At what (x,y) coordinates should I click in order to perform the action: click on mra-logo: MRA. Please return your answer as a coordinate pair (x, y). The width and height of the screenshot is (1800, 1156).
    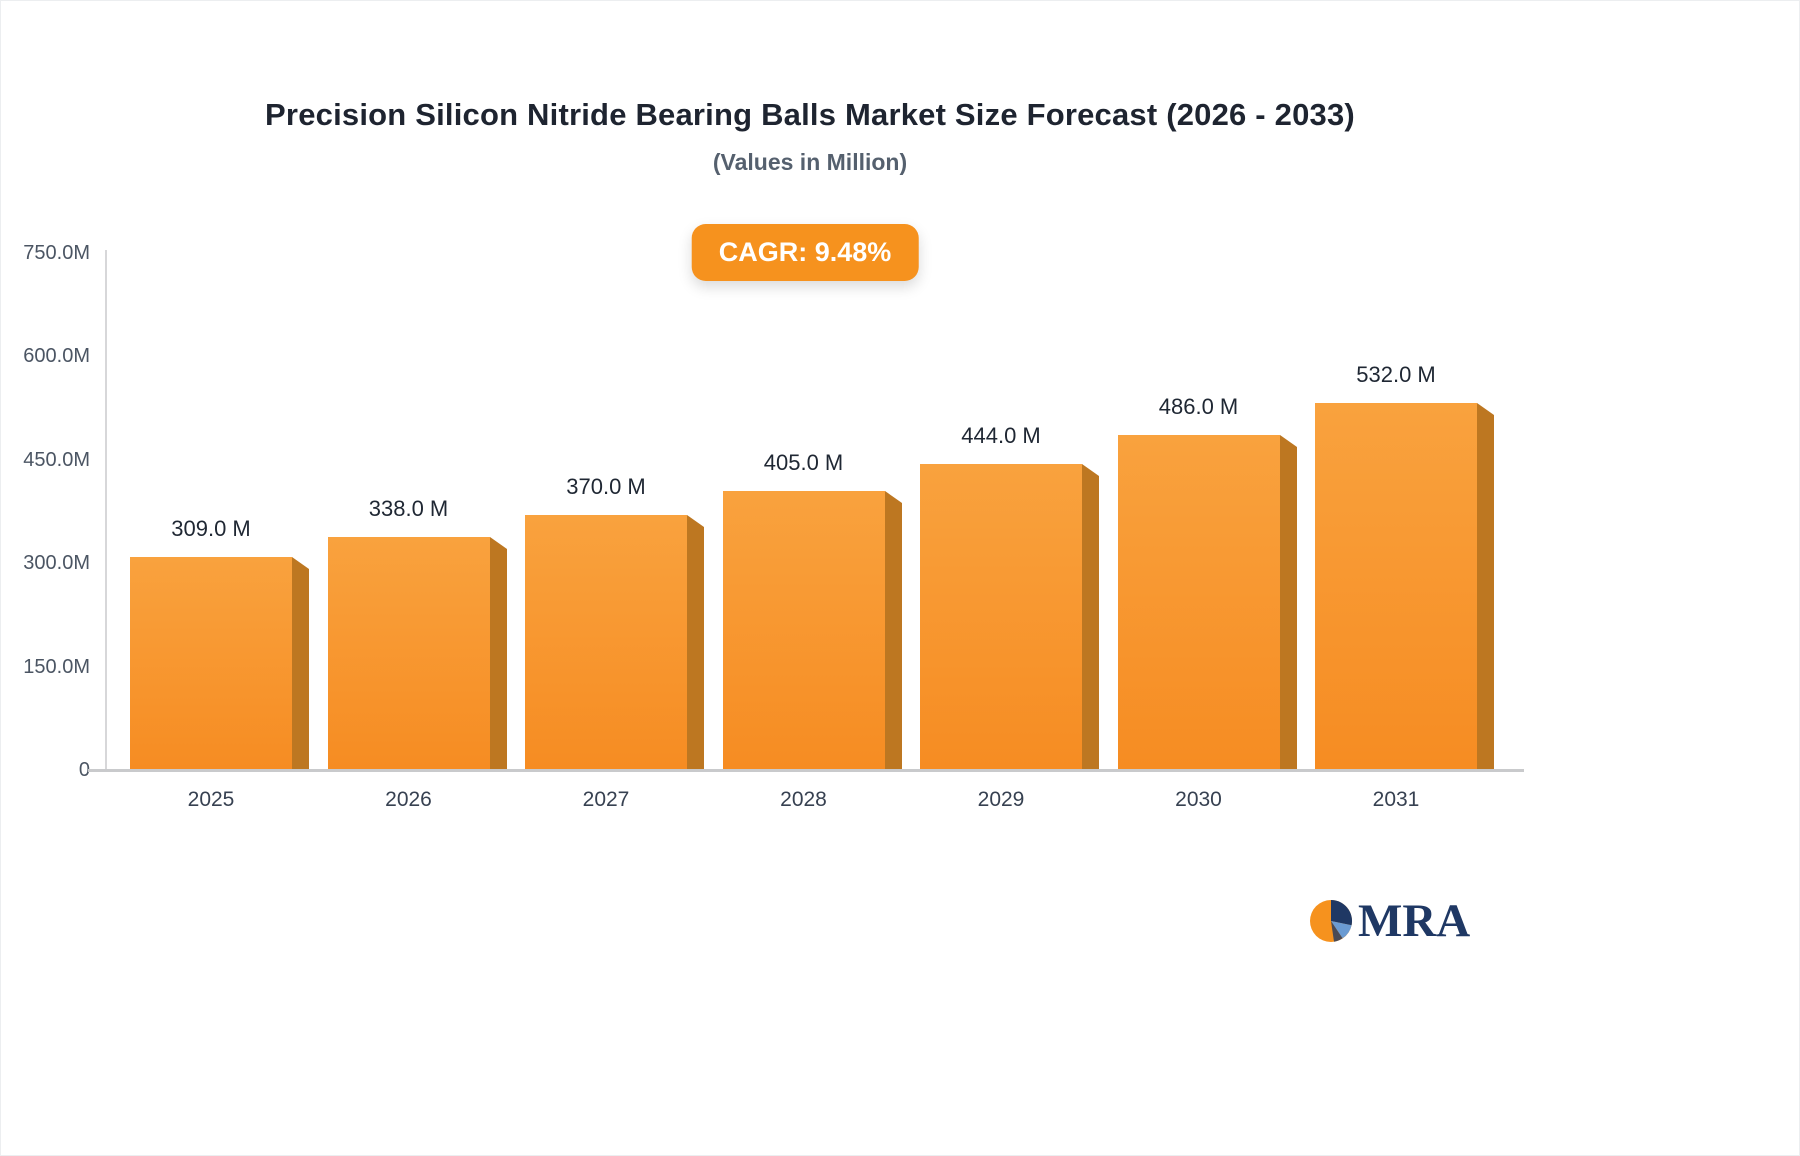
    Looking at the image, I should click on (1388, 921).